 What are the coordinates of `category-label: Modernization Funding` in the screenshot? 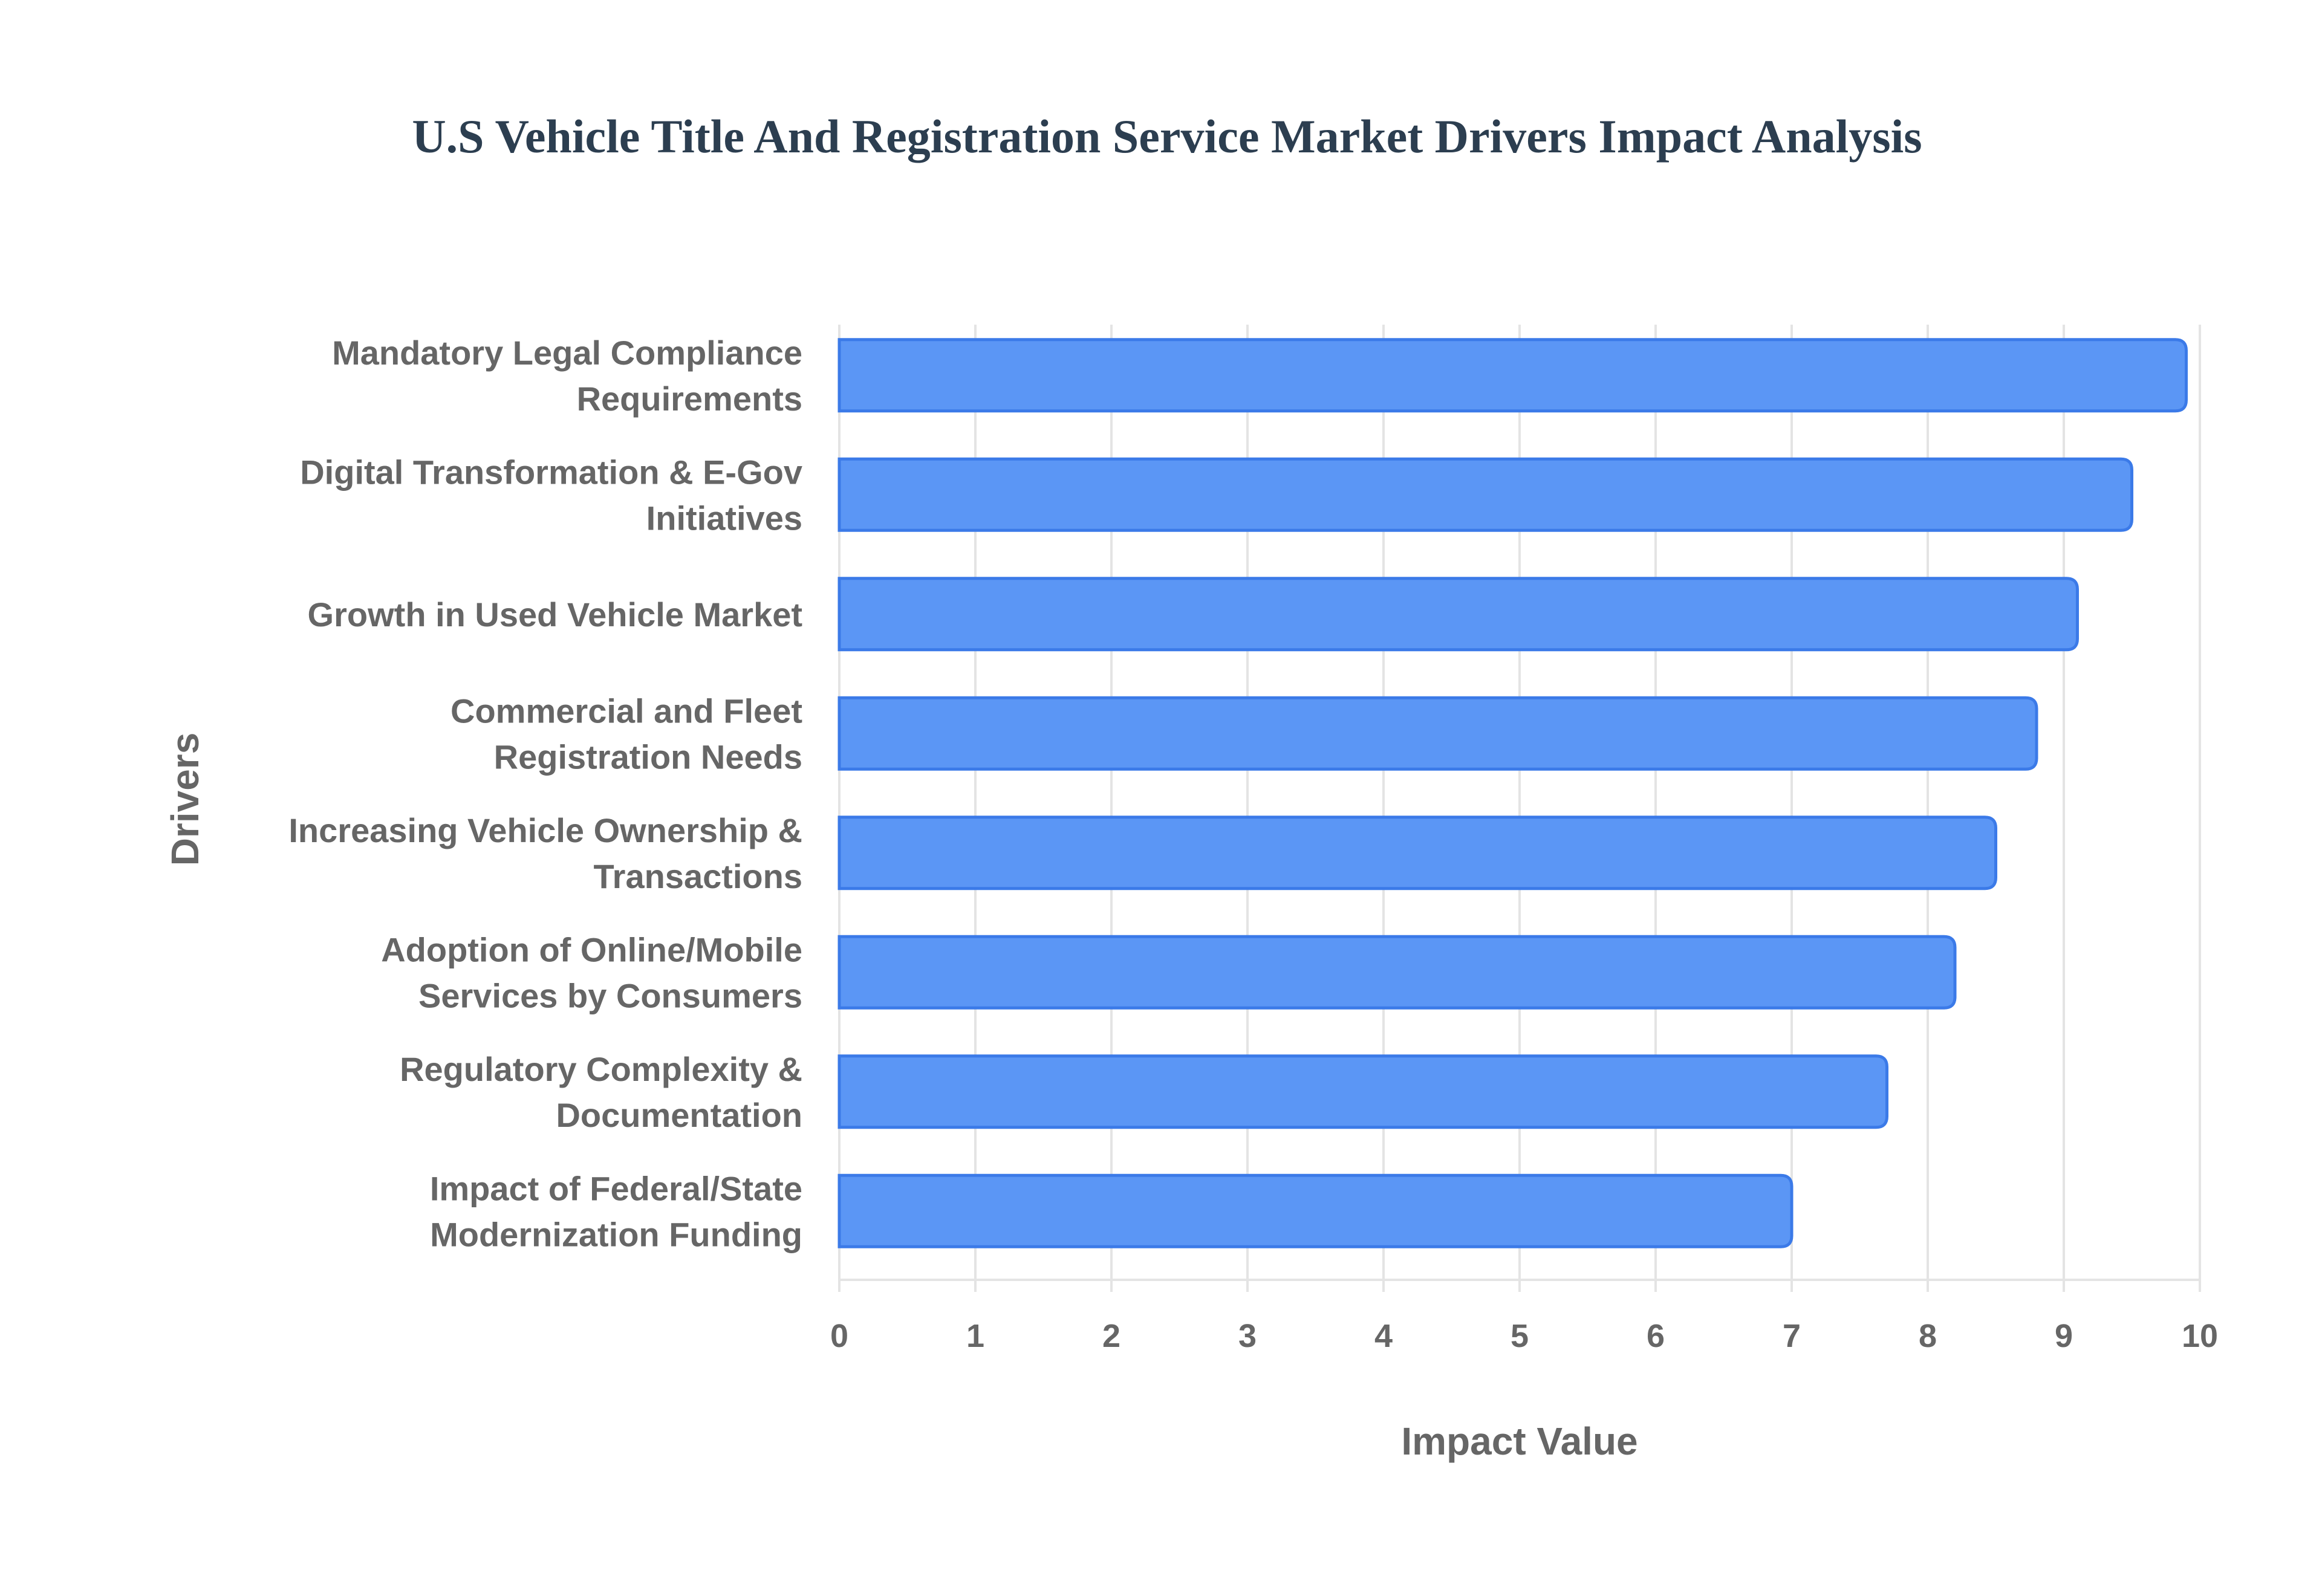 It's located at (616, 1234).